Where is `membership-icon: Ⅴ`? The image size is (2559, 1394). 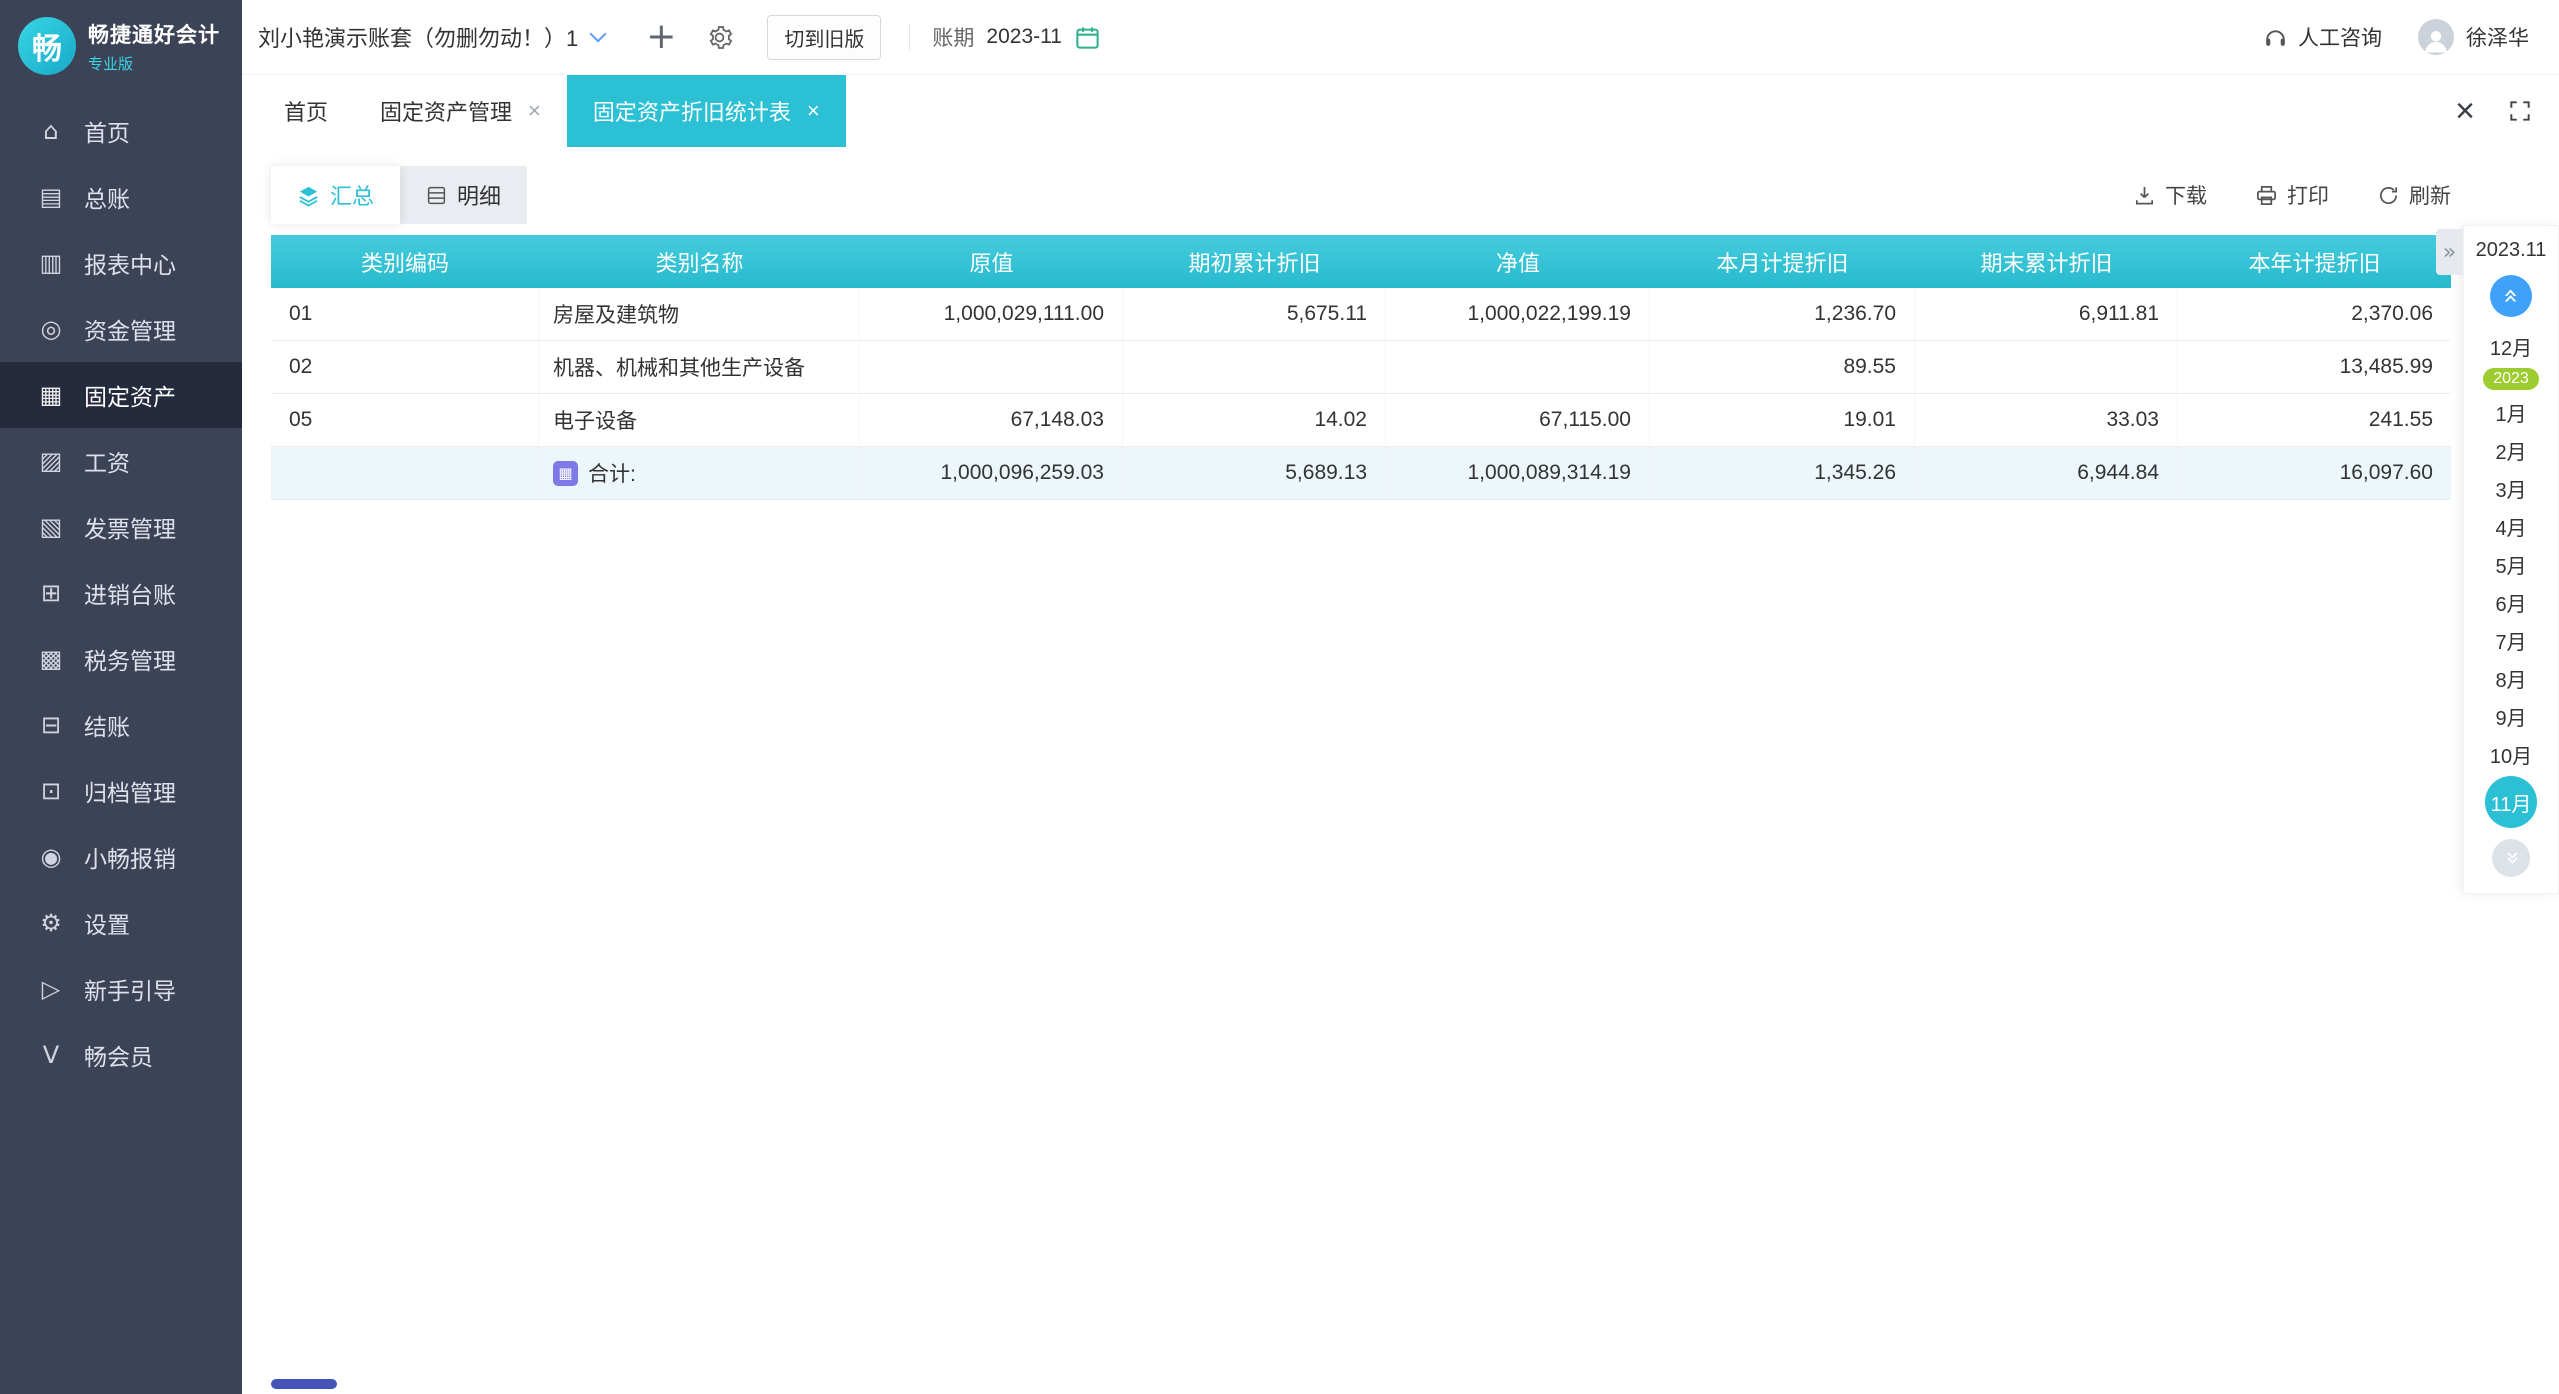
membership-icon: Ⅴ is located at coordinates (51, 1055).